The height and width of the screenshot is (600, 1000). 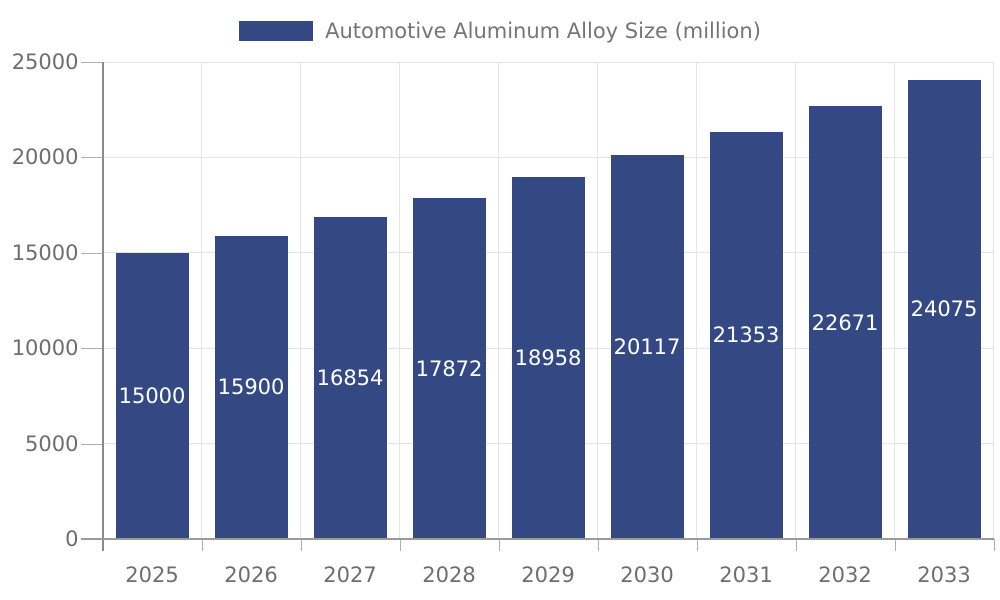 I want to click on legend-swatch, so click(x=276, y=31).